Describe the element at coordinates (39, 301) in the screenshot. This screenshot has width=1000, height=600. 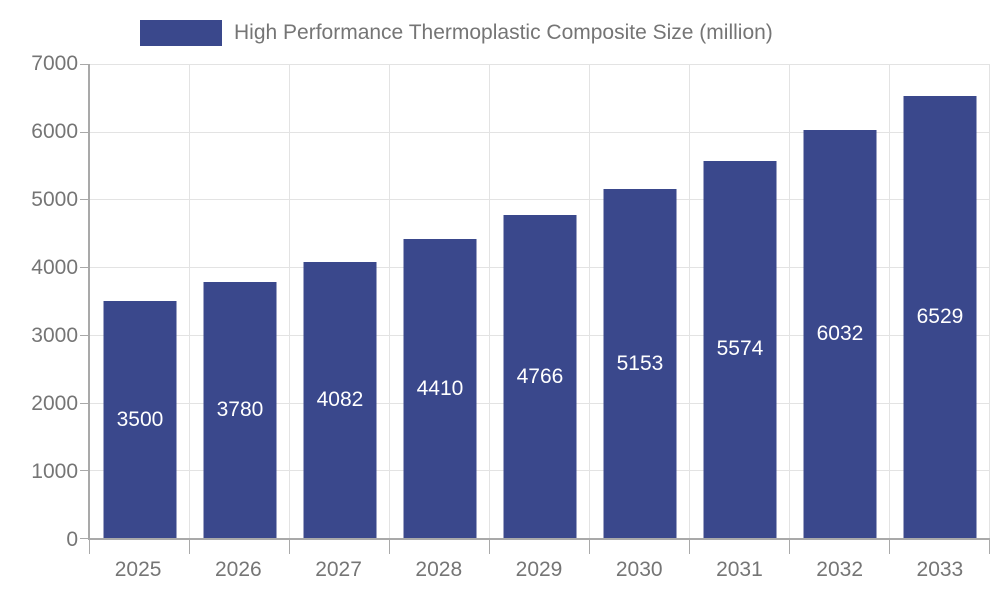
I see `y-axis: 0 1000 2000 3000 4000 5000 6000 7000` at that location.